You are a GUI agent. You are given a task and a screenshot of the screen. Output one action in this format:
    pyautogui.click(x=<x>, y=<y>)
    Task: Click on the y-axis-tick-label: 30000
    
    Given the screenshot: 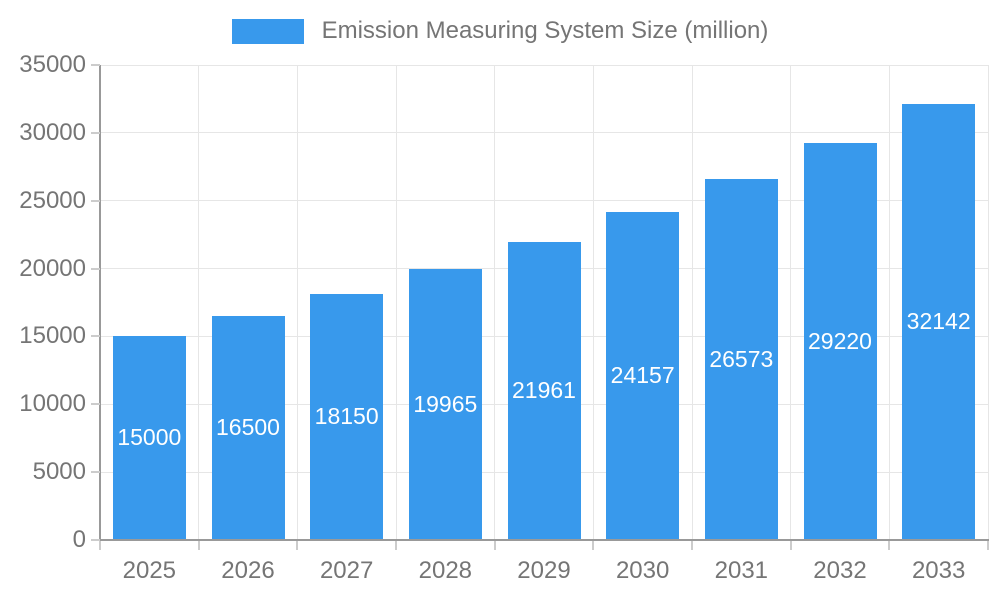 What is the action you would take?
    pyautogui.click(x=52, y=132)
    